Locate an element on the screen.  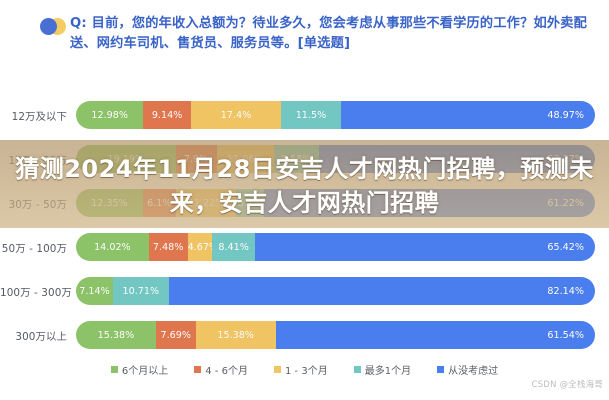
bar-segment-value: 9.14% is located at coordinates (167, 115).